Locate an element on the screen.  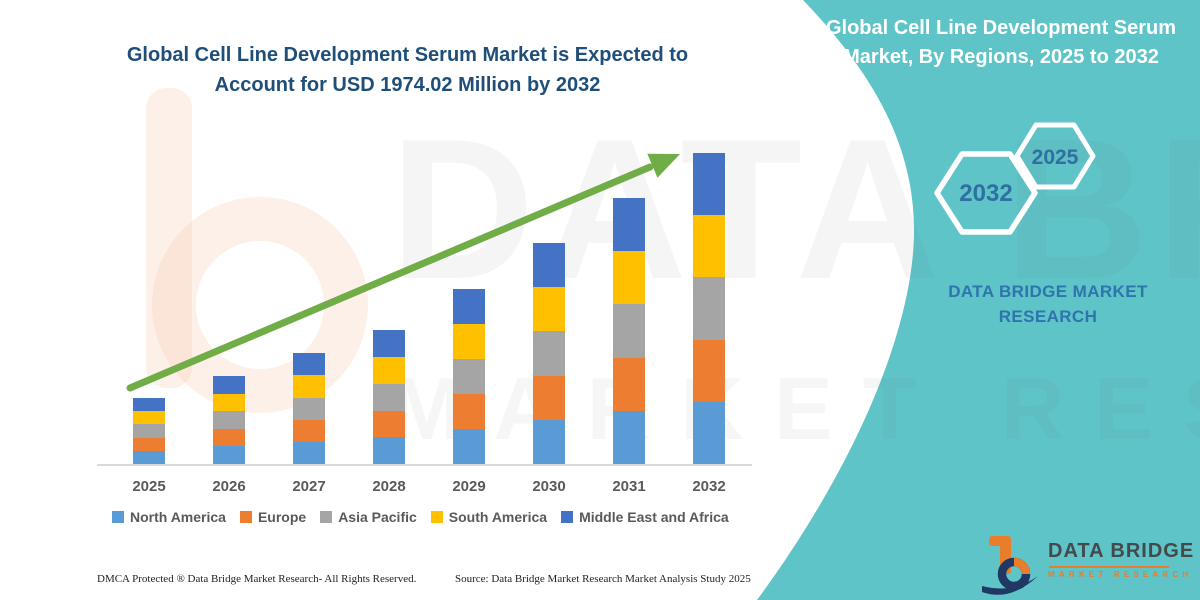
stacked-bar-2026 is located at coordinates (229, 420).